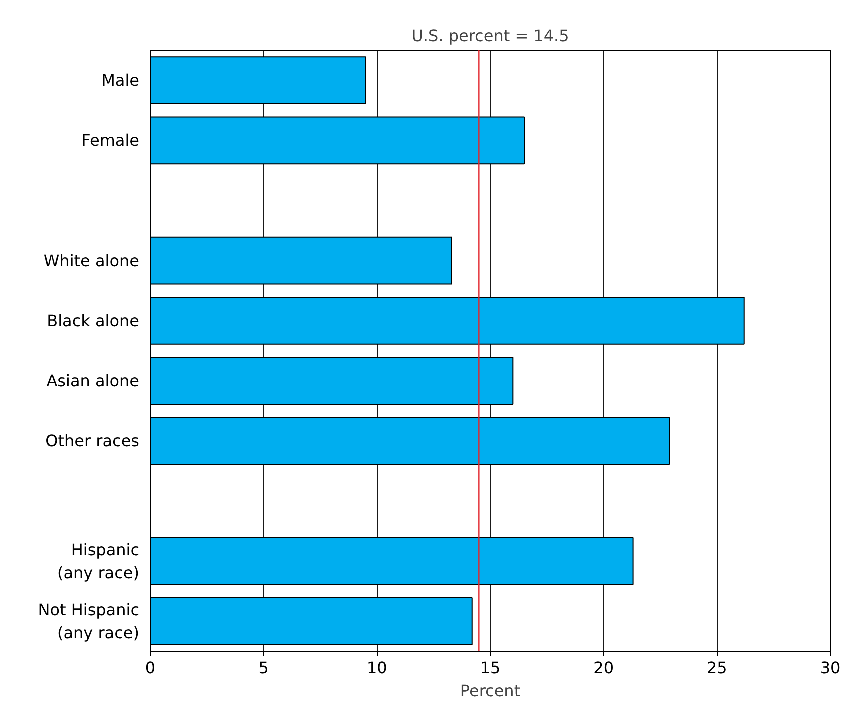 The height and width of the screenshot is (711, 845). Describe the element at coordinates (263, 668) in the screenshot. I see `x-tick-label: 5` at that location.